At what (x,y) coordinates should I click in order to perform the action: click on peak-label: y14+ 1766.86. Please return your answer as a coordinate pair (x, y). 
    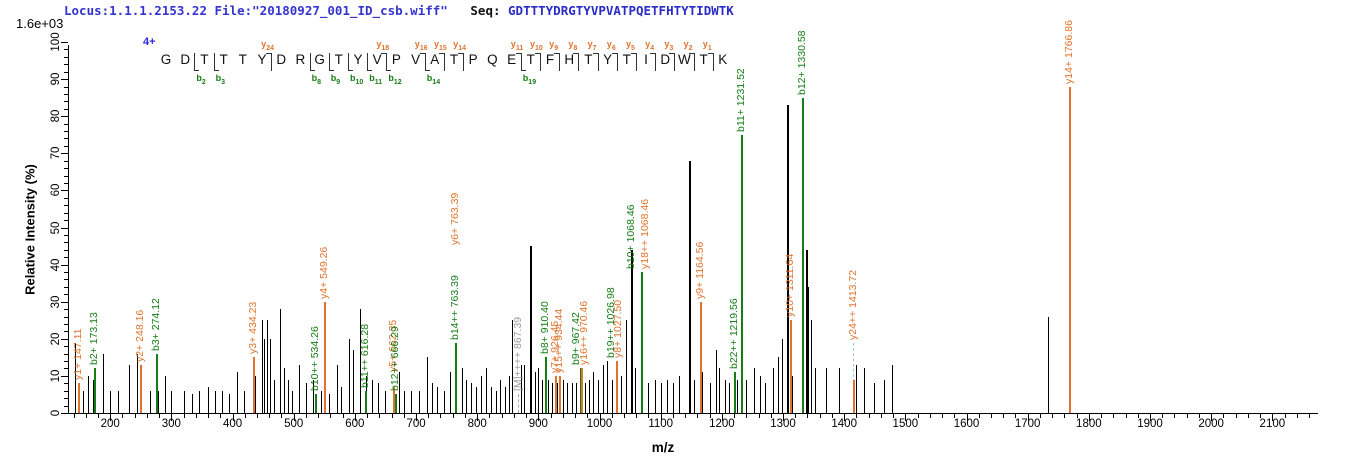
    Looking at the image, I should click on (1068, 51).